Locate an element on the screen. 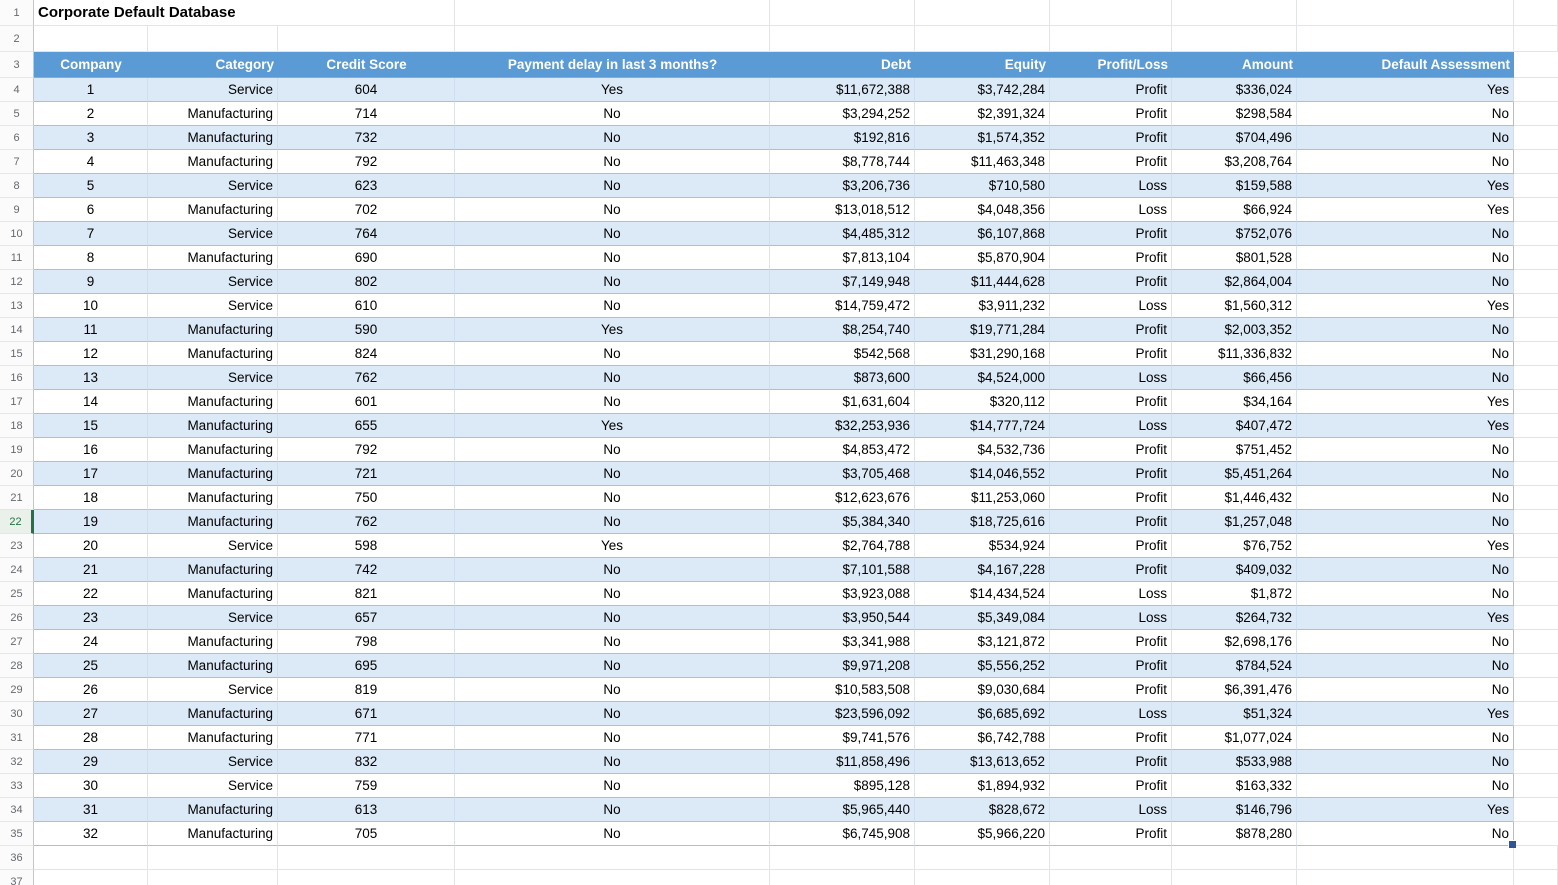  cell-amount: $704,496 is located at coordinates (1235, 138).